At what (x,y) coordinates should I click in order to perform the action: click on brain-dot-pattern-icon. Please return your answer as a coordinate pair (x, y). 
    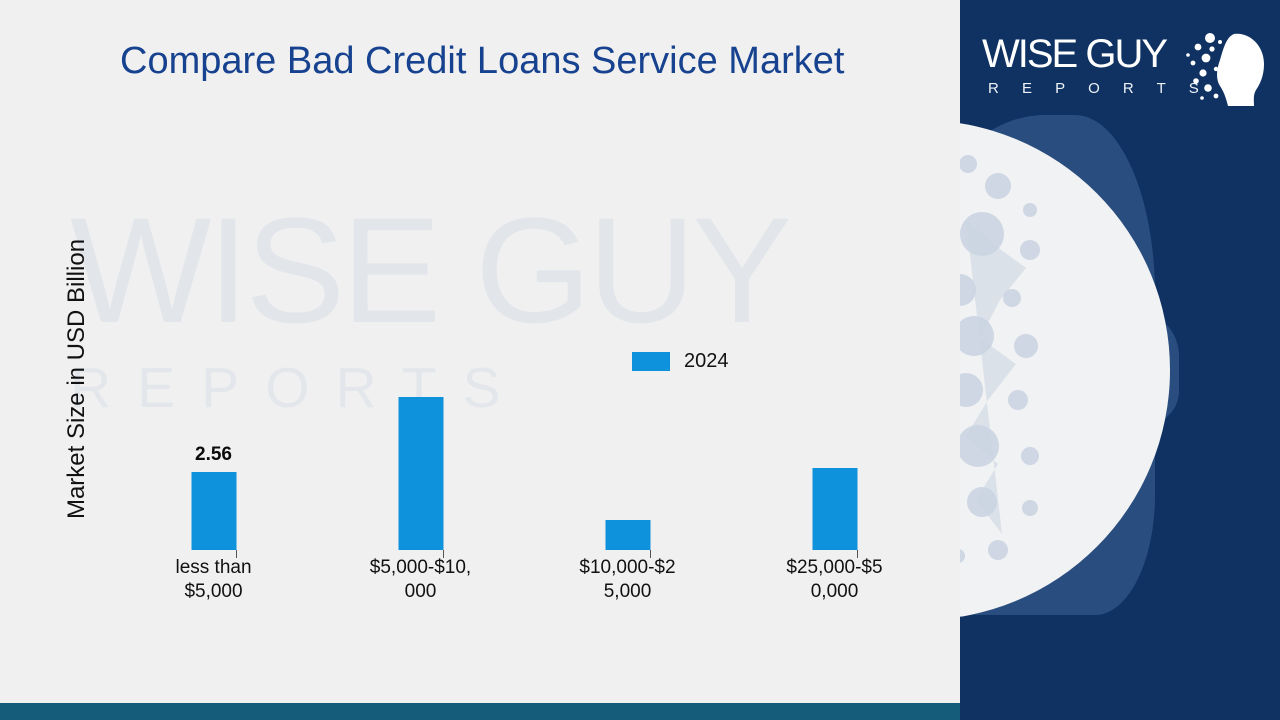
    Looking at the image, I should click on (1000, 359).